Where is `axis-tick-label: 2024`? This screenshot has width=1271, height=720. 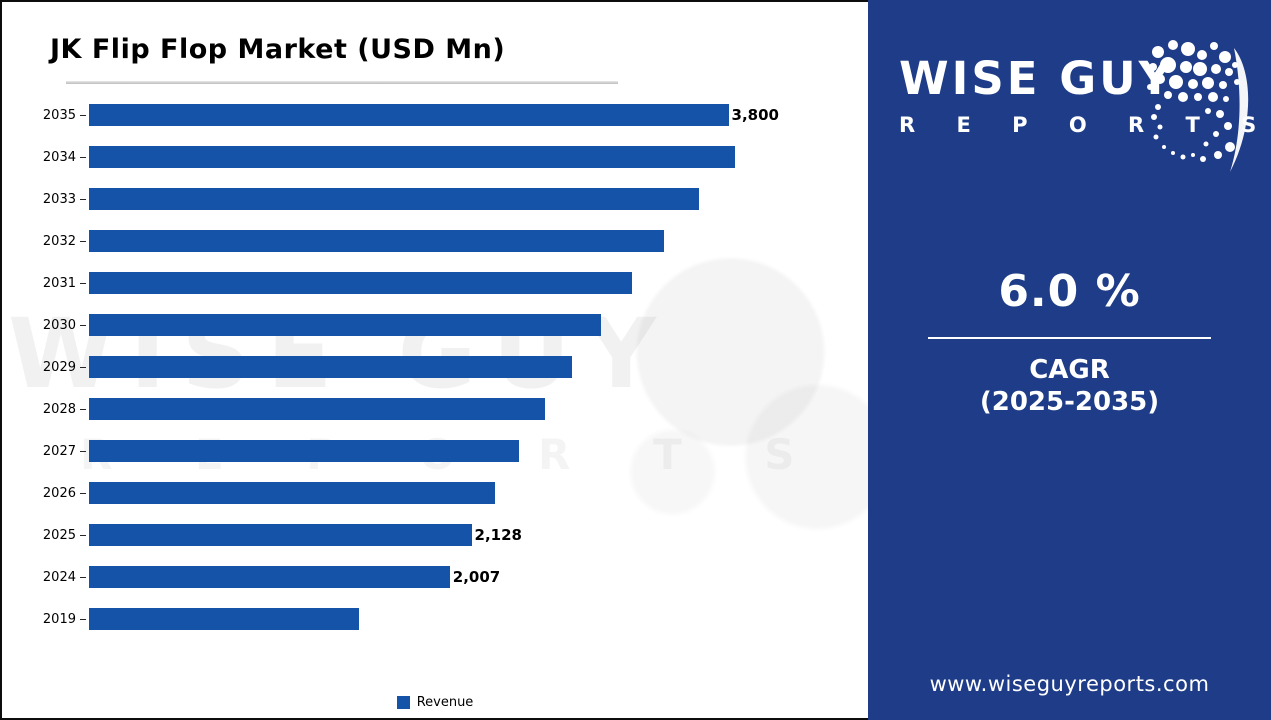 axis-tick-label: 2024 is located at coordinates (59, 577).